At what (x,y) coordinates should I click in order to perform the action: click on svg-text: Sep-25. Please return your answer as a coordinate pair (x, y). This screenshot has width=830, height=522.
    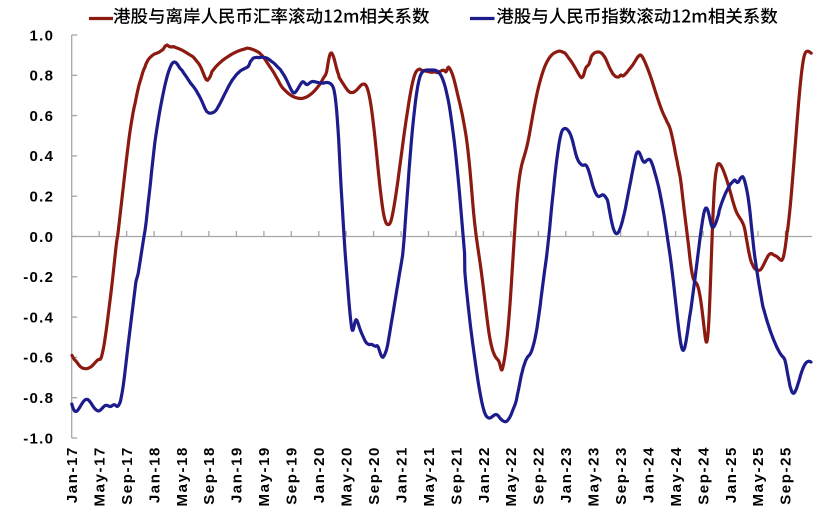
    Looking at the image, I should click on (786, 475).